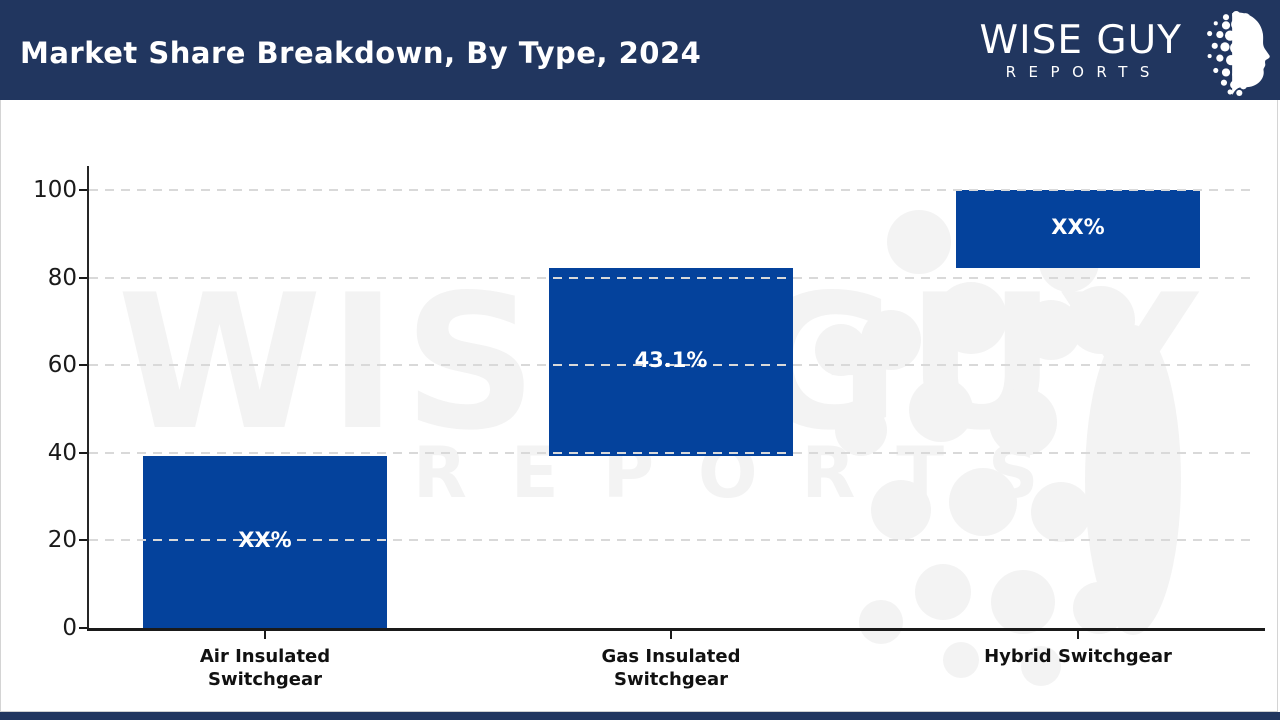 This screenshot has width=1280, height=720. What do you see at coordinates (62, 365) in the screenshot?
I see `y-tick-label-60: 60` at bounding box center [62, 365].